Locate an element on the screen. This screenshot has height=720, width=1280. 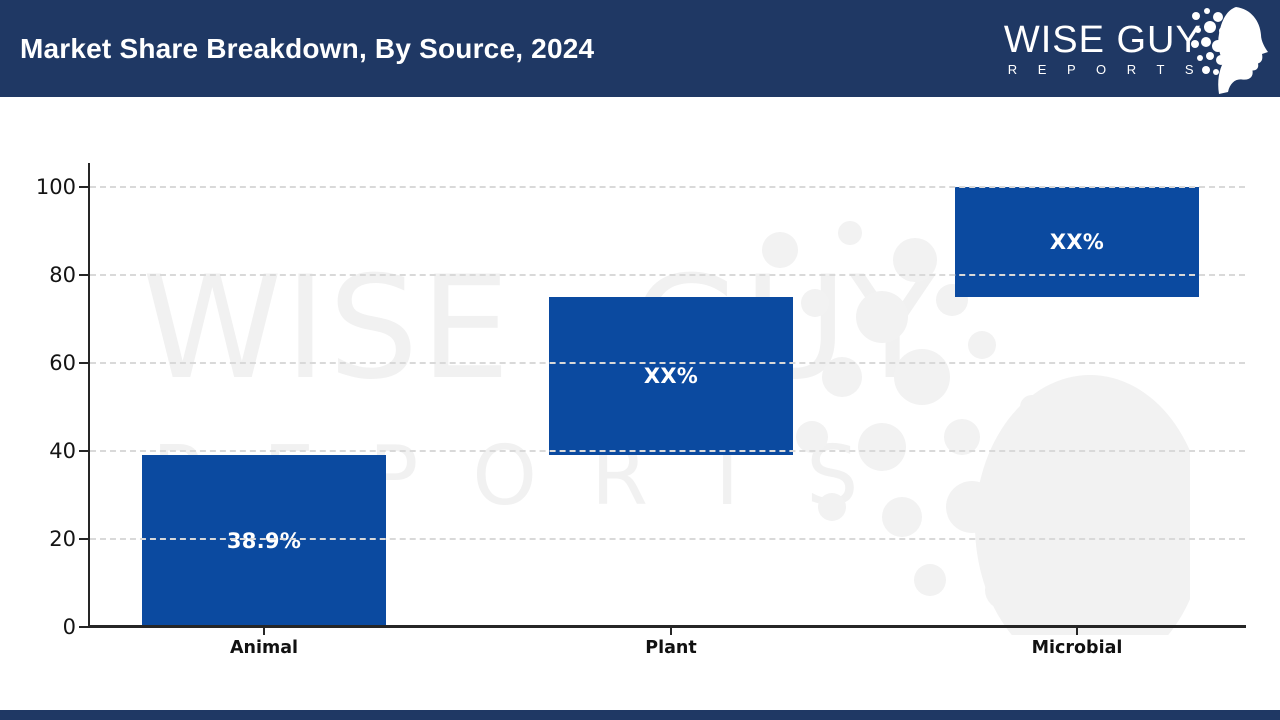
y-tick-label-20: 20 is located at coordinates (62, 538).